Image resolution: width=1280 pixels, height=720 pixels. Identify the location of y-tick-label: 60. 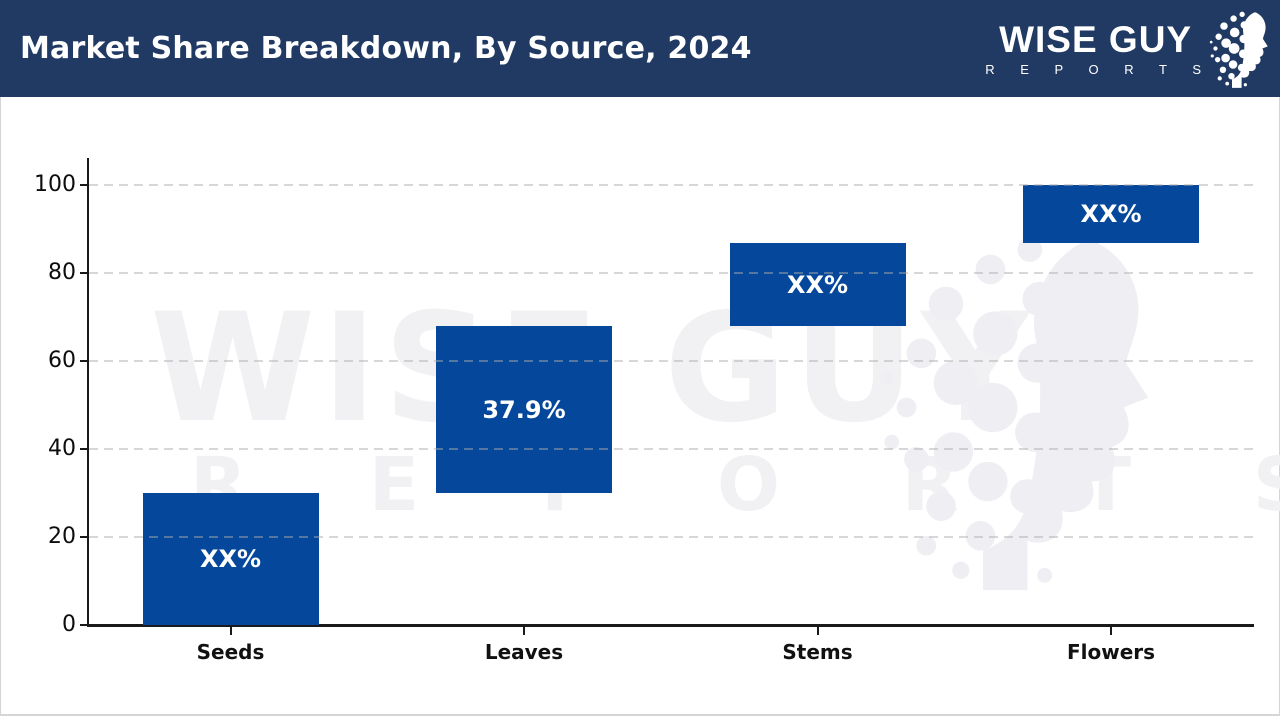
(62, 360).